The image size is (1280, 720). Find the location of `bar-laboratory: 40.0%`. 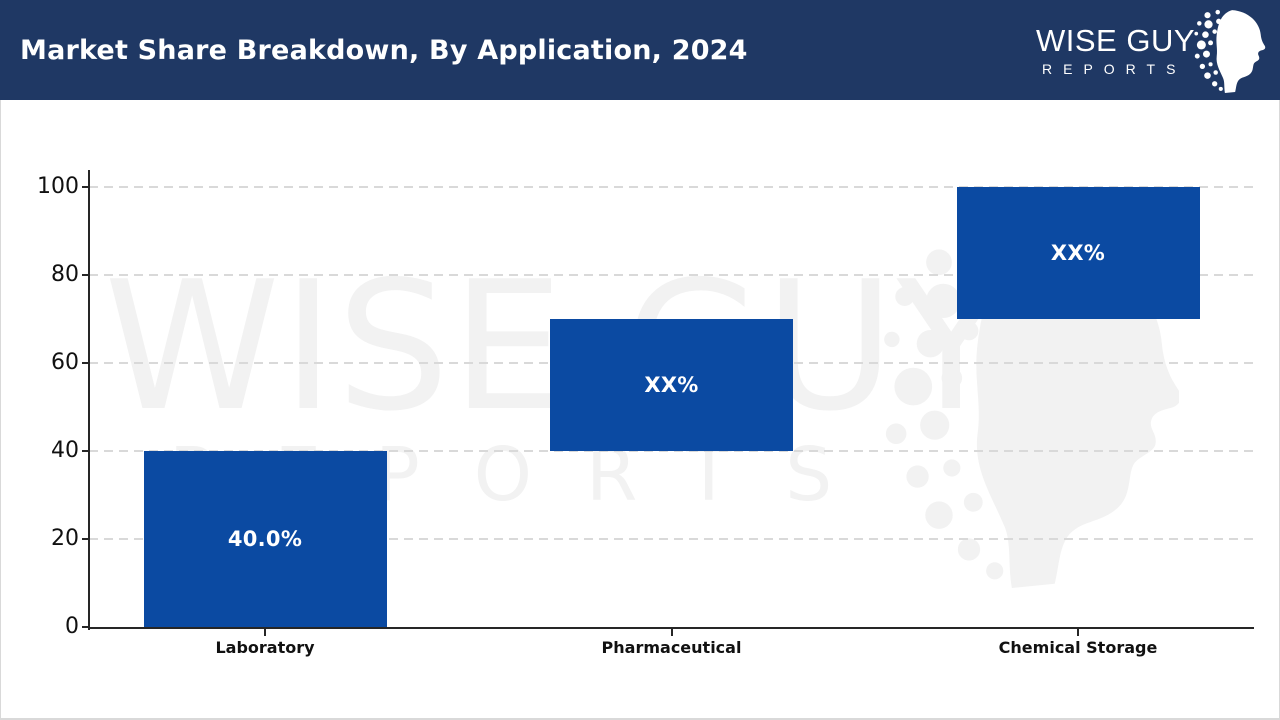

bar-laboratory: 40.0% is located at coordinates (265, 539).